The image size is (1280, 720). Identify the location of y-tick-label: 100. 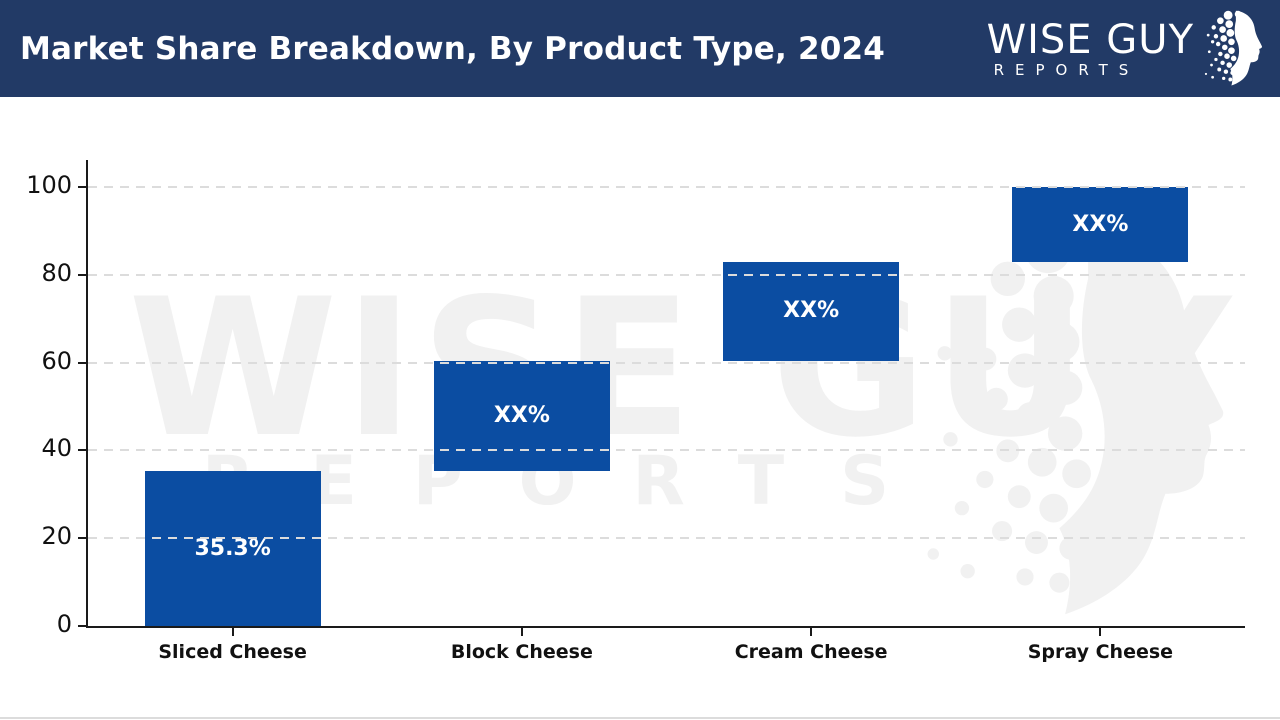
(49, 185).